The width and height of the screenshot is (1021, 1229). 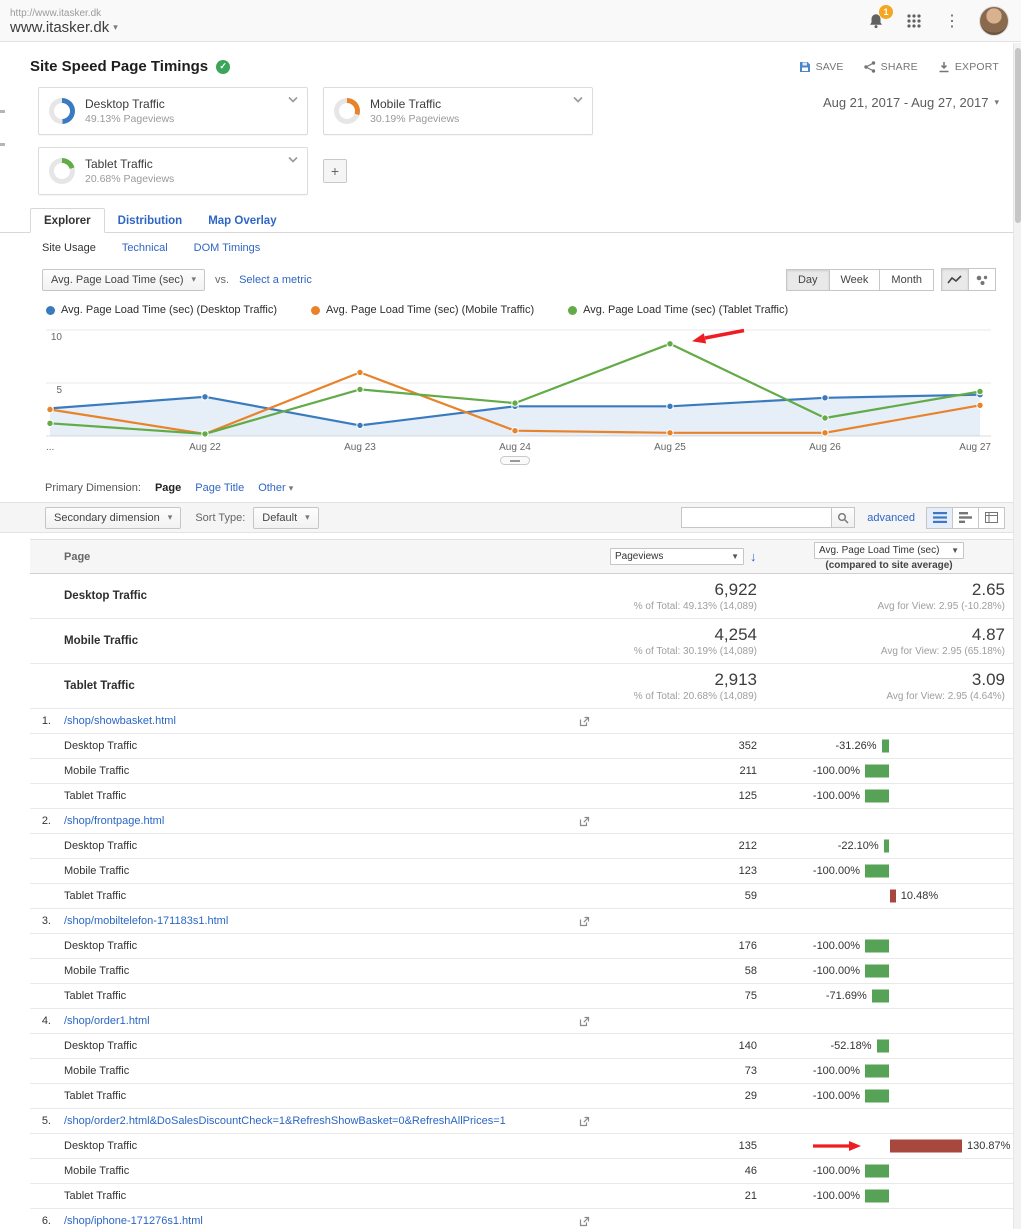 What do you see at coordinates (242, 221) in the screenshot?
I see `tab-map-overlay: Map Overlay` at bounding box center [242, 221].